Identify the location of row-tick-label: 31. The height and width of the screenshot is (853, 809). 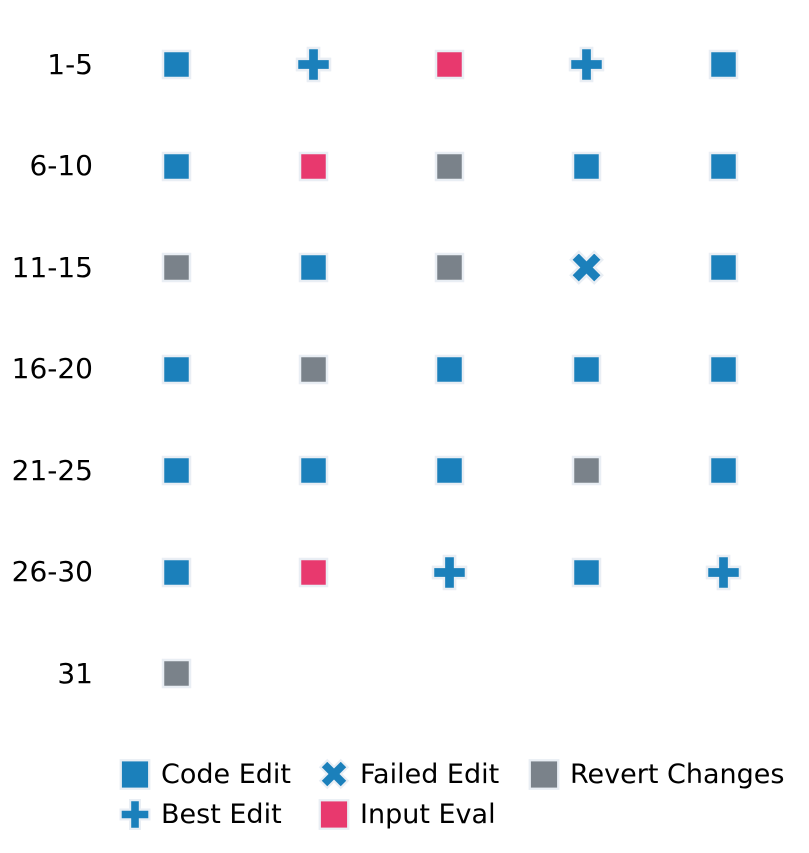
(75, 673).